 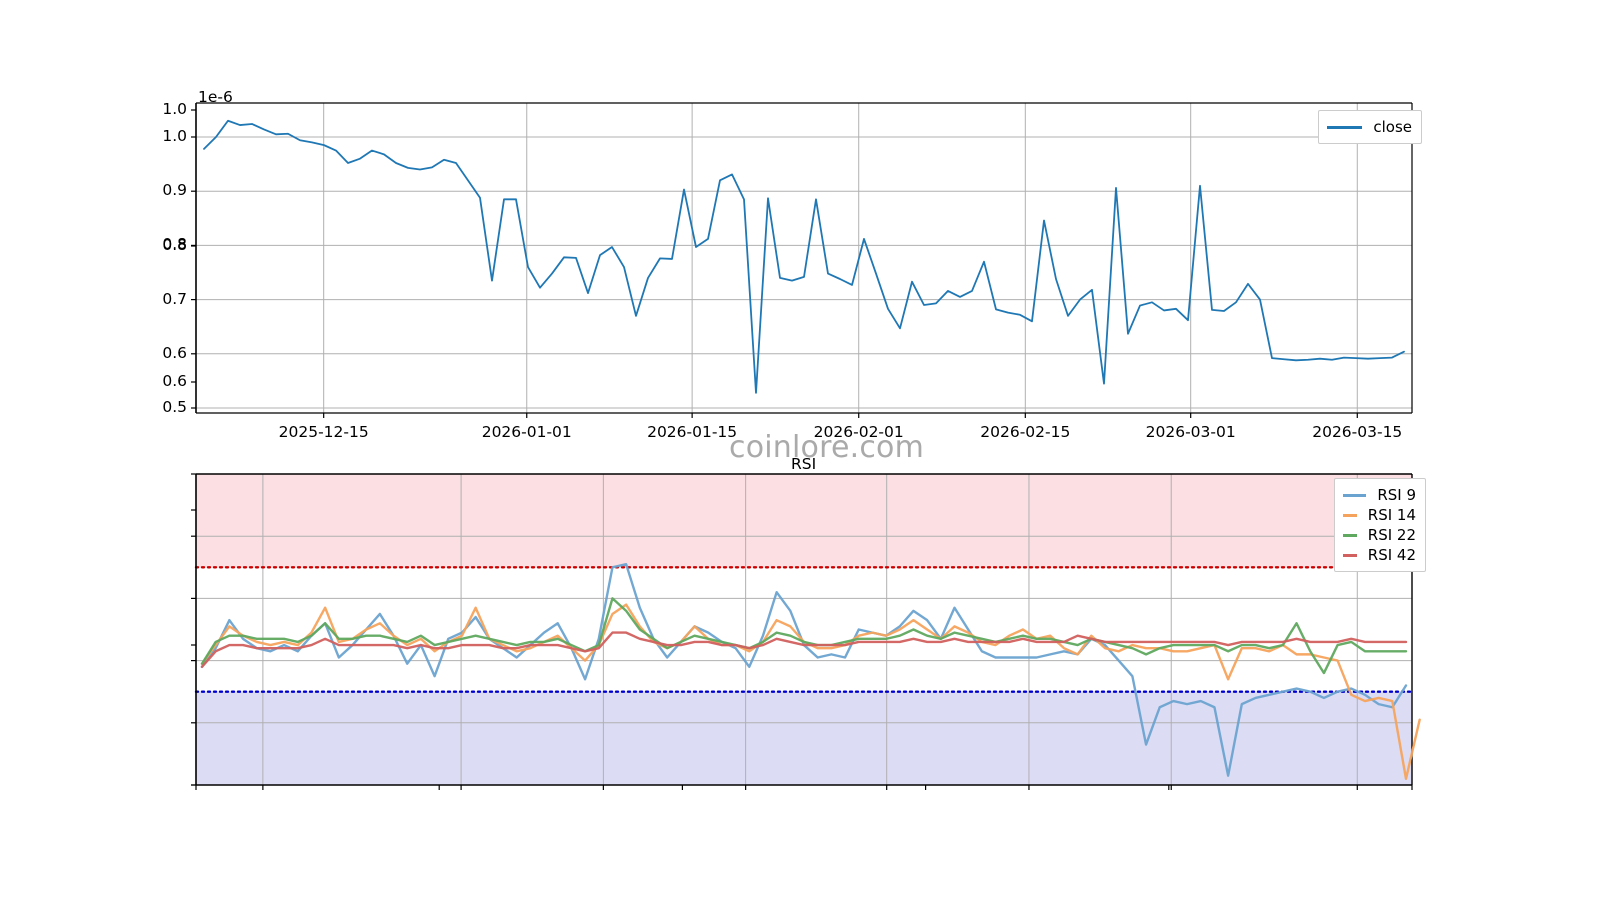 I want to click on legend-item: close, so click(x=1369, y=127).